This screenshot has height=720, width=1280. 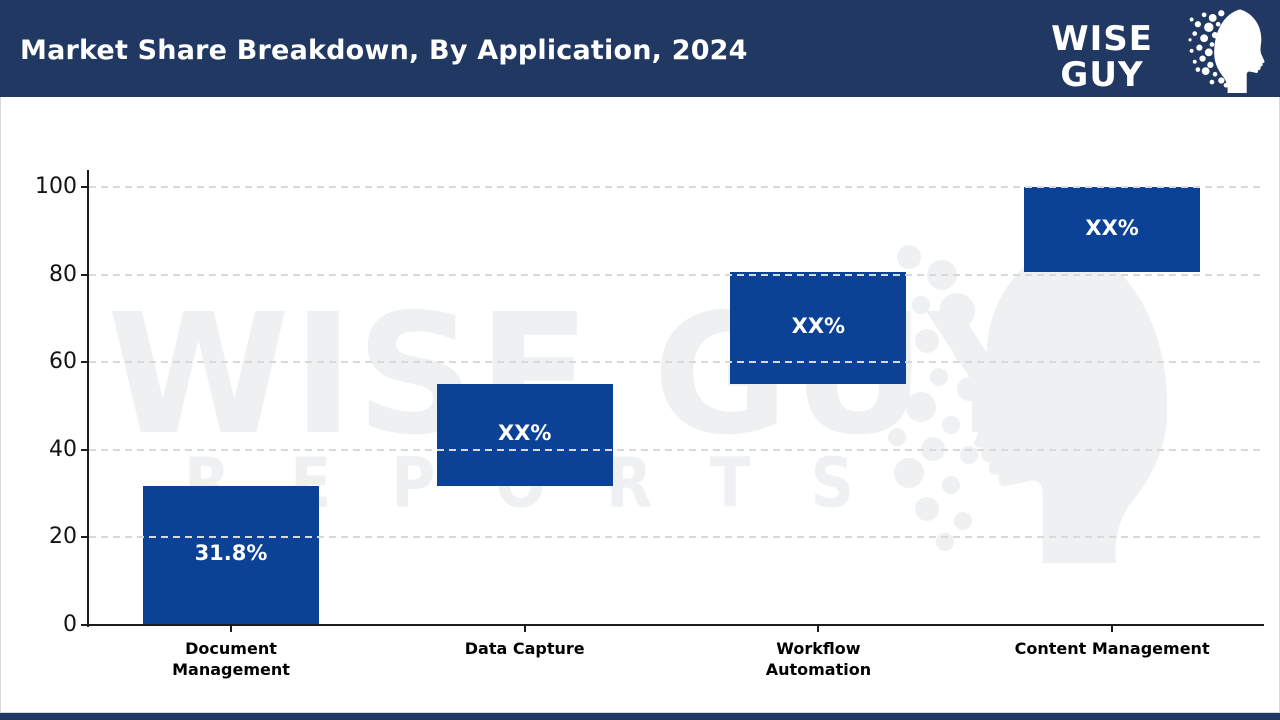 What do you see at coordinates (63, 362) in the screenshot?
I see `y-tick-label: 60` at bounding box center [63, 362].